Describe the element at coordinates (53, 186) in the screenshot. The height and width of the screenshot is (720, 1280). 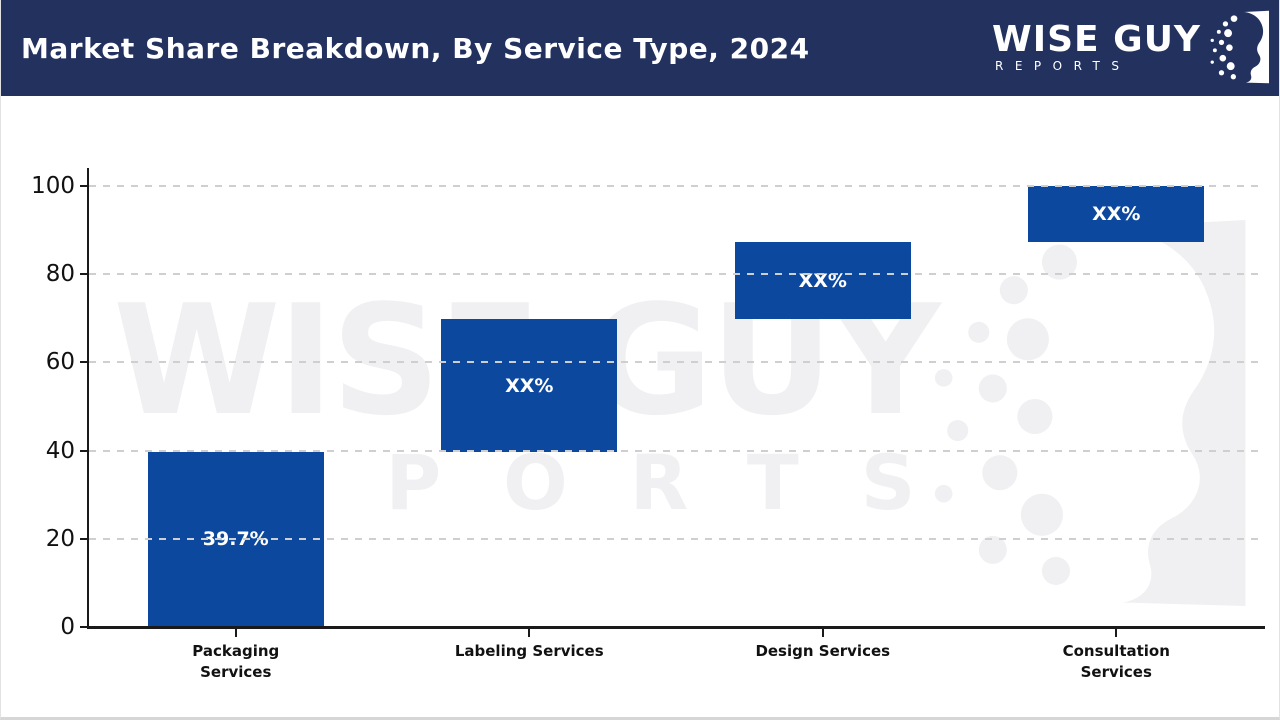
I see `y-tick-label-100: 100` at that location.